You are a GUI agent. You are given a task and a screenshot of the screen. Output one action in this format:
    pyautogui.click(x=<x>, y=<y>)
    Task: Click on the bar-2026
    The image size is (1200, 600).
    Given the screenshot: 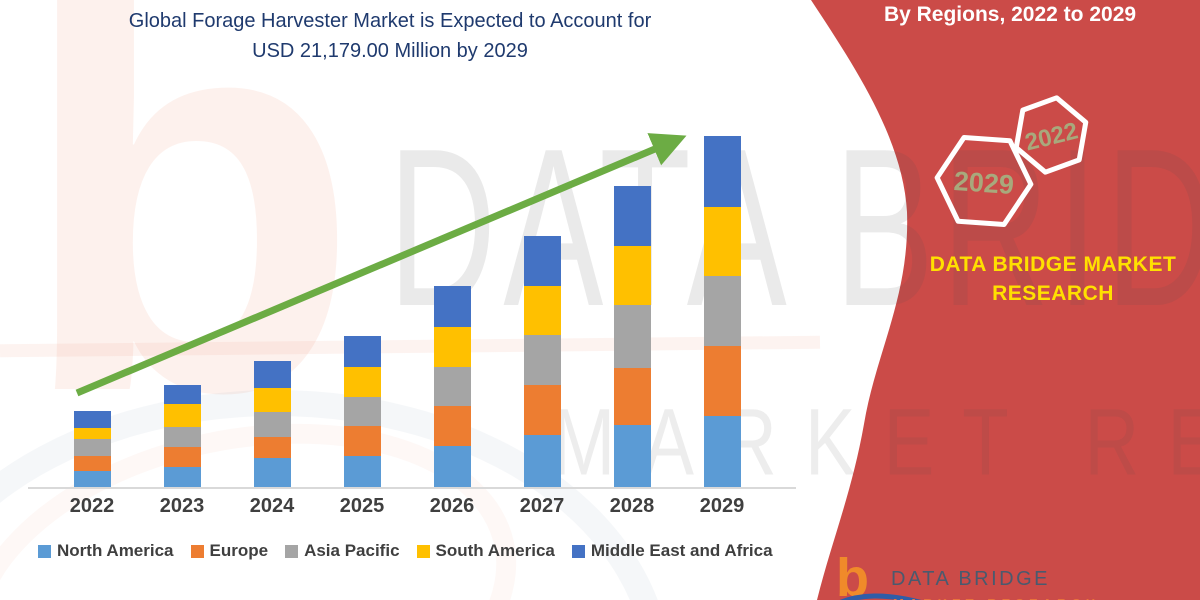 What is the action you would take?
    pyautogui.click(x=452, y=386)
    